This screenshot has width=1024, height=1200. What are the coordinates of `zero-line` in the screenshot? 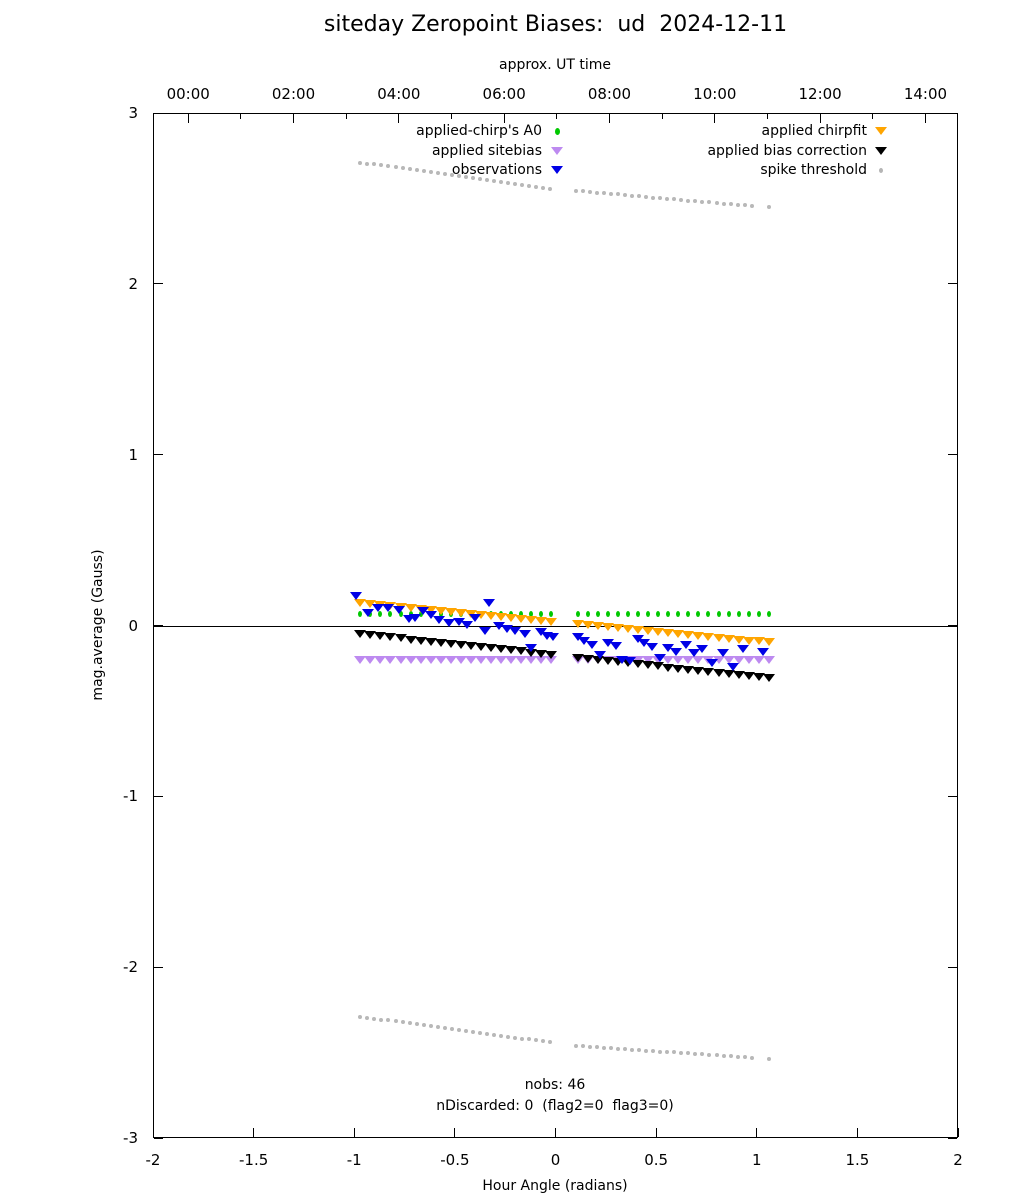 It's located at (555, 626).